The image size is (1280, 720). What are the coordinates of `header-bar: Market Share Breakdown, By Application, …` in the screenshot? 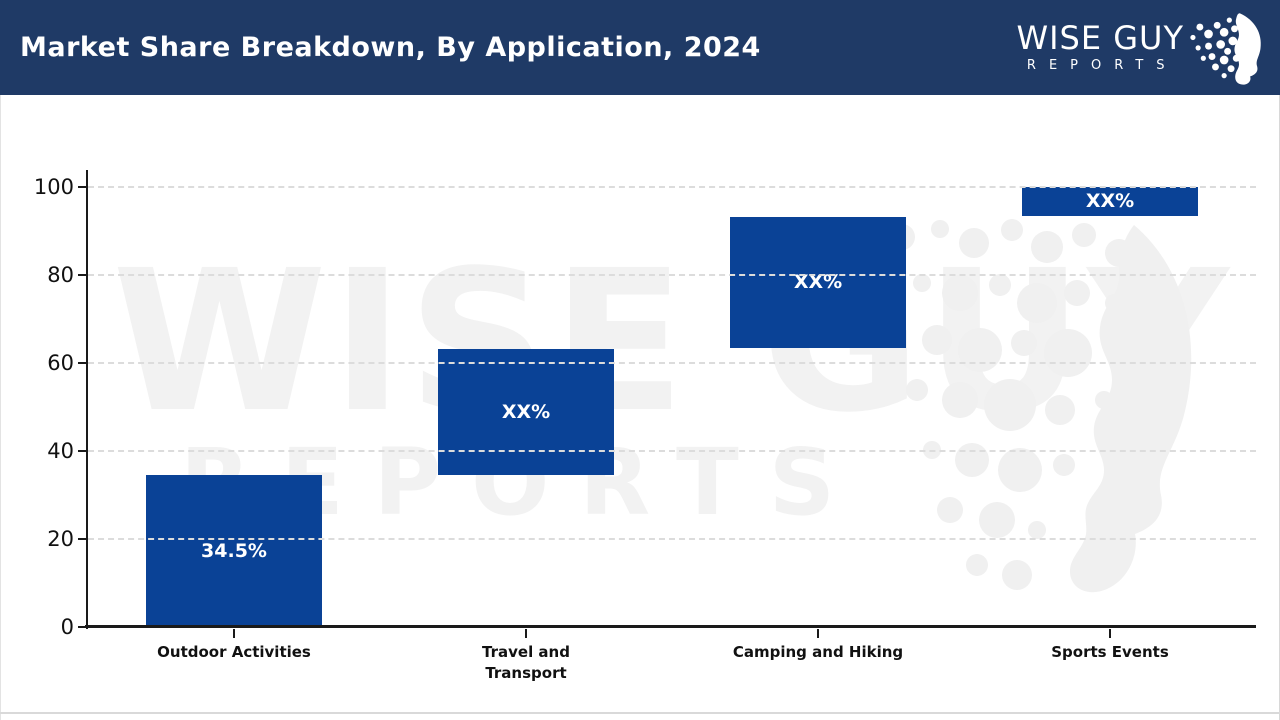 It's located at (640, 47).